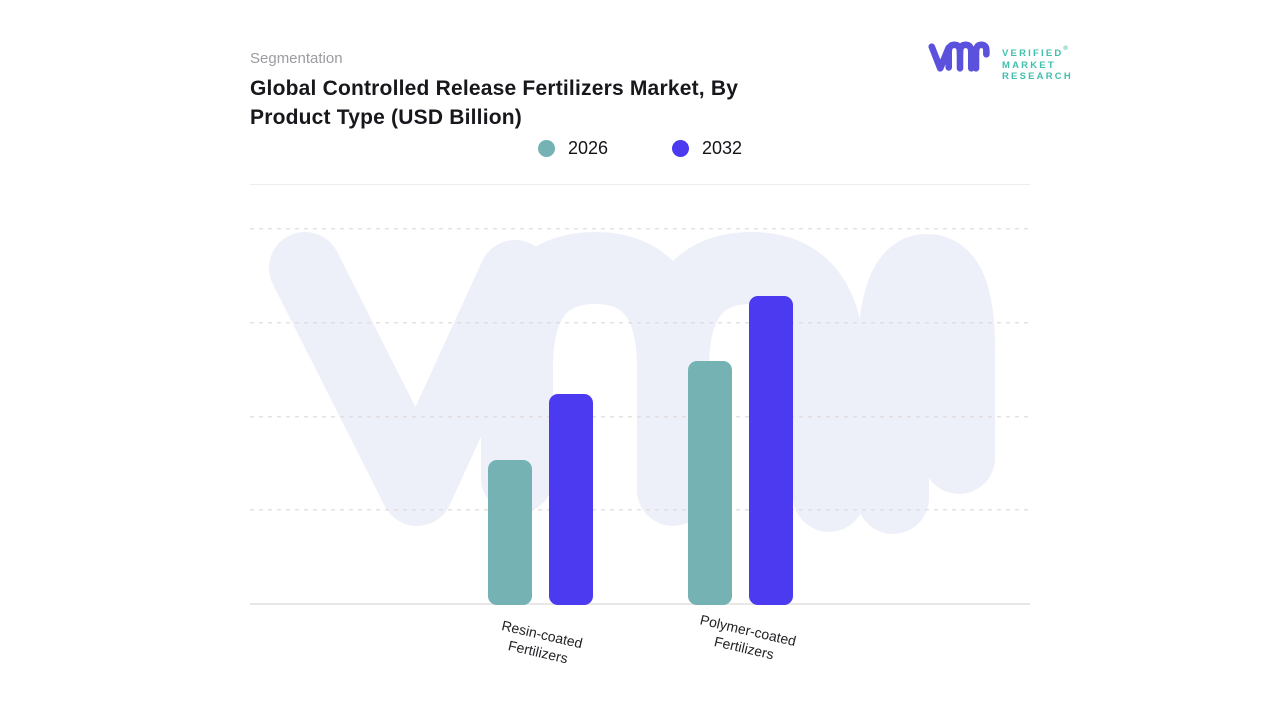  What do you see at coordinates (748, 636) in the screenshot?
I see `x-tick-polymer-coated: Polymer-coated Fertilizers` at bounding box center [748, 636].